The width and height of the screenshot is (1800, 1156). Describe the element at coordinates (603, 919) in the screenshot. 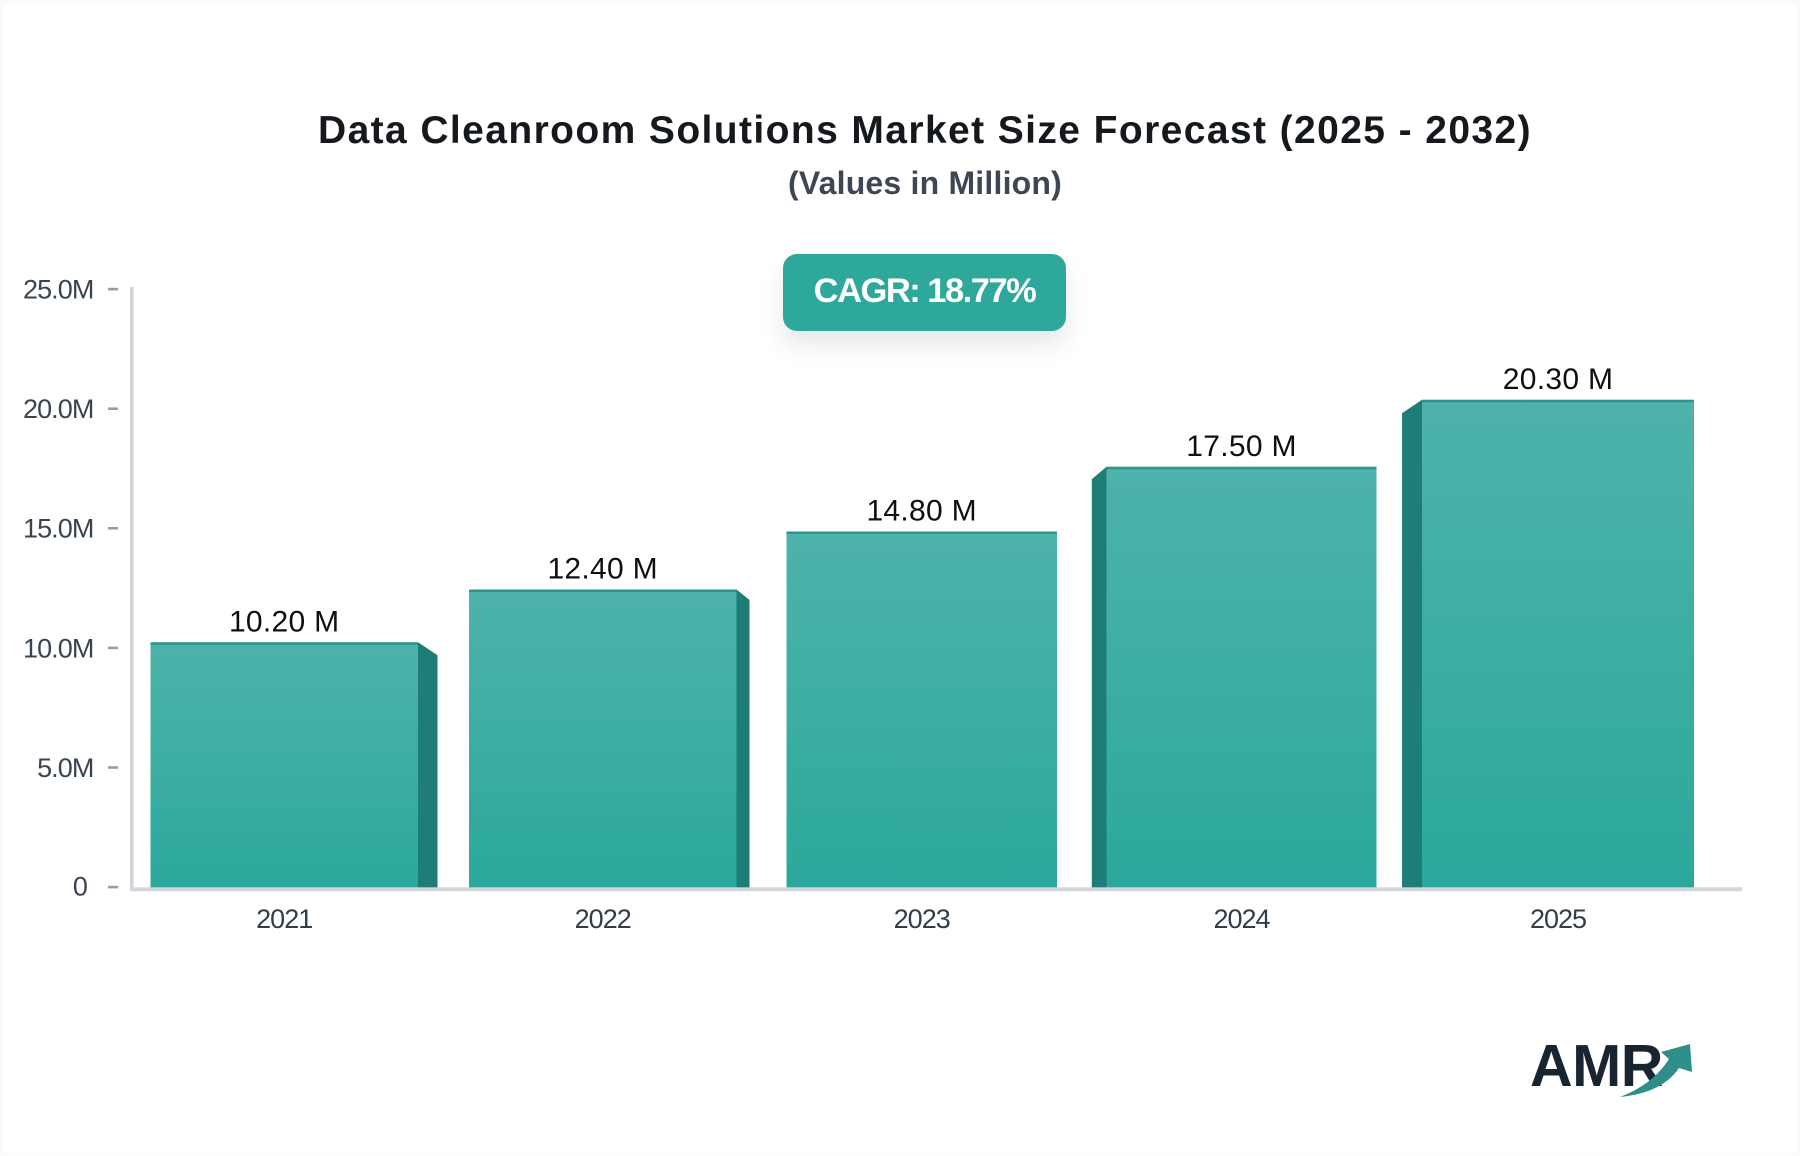

I see `svg-text: 2022` at that location.